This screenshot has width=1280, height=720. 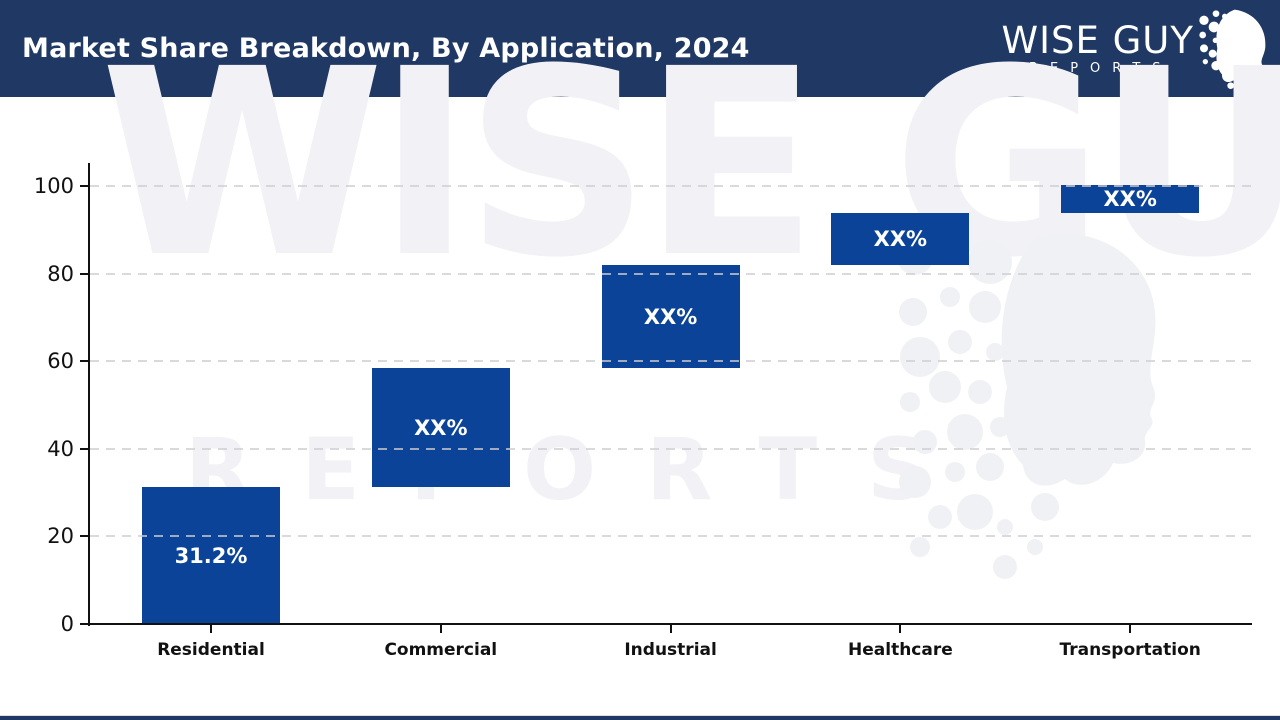 I want to click on x-category-label: Industrial, so click(x=670, y=650).